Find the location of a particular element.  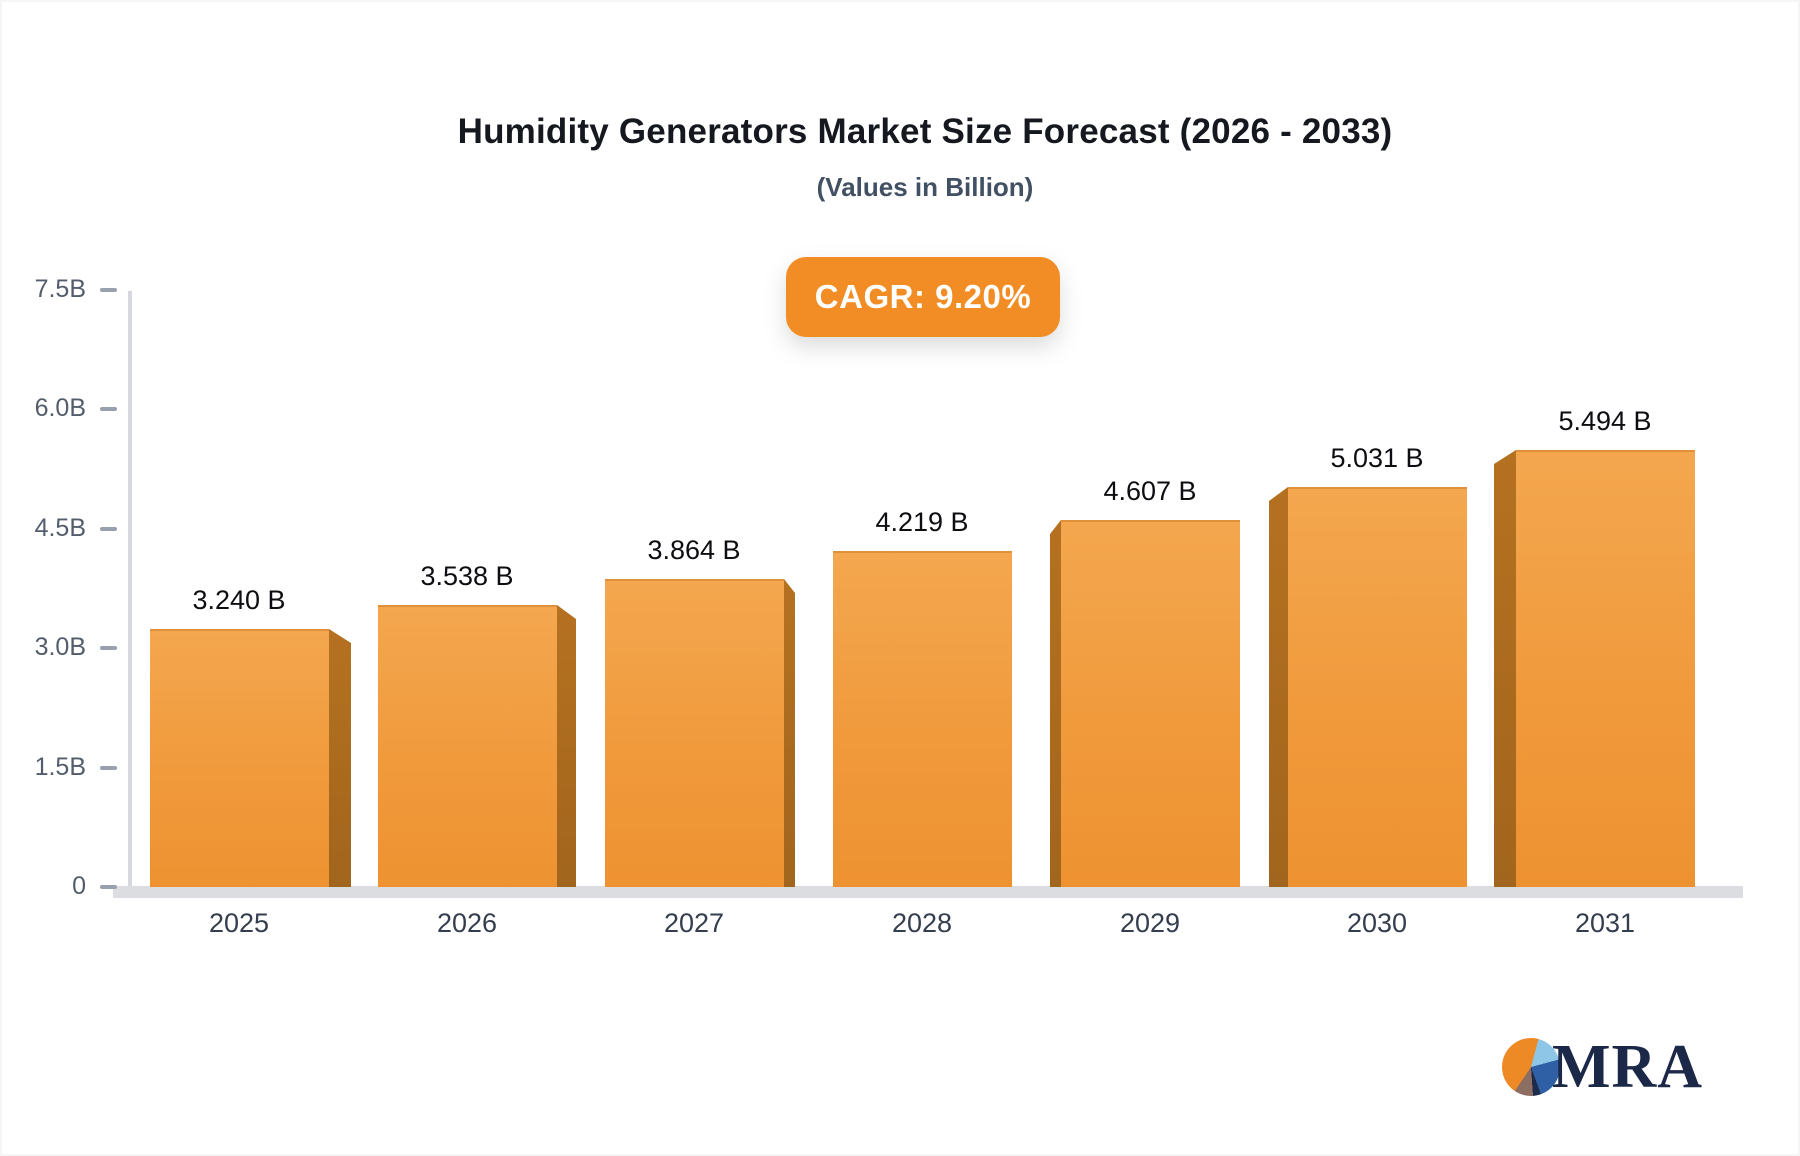

chart-subtitle: (Values in Billion) is located at coordinates (925, 187).